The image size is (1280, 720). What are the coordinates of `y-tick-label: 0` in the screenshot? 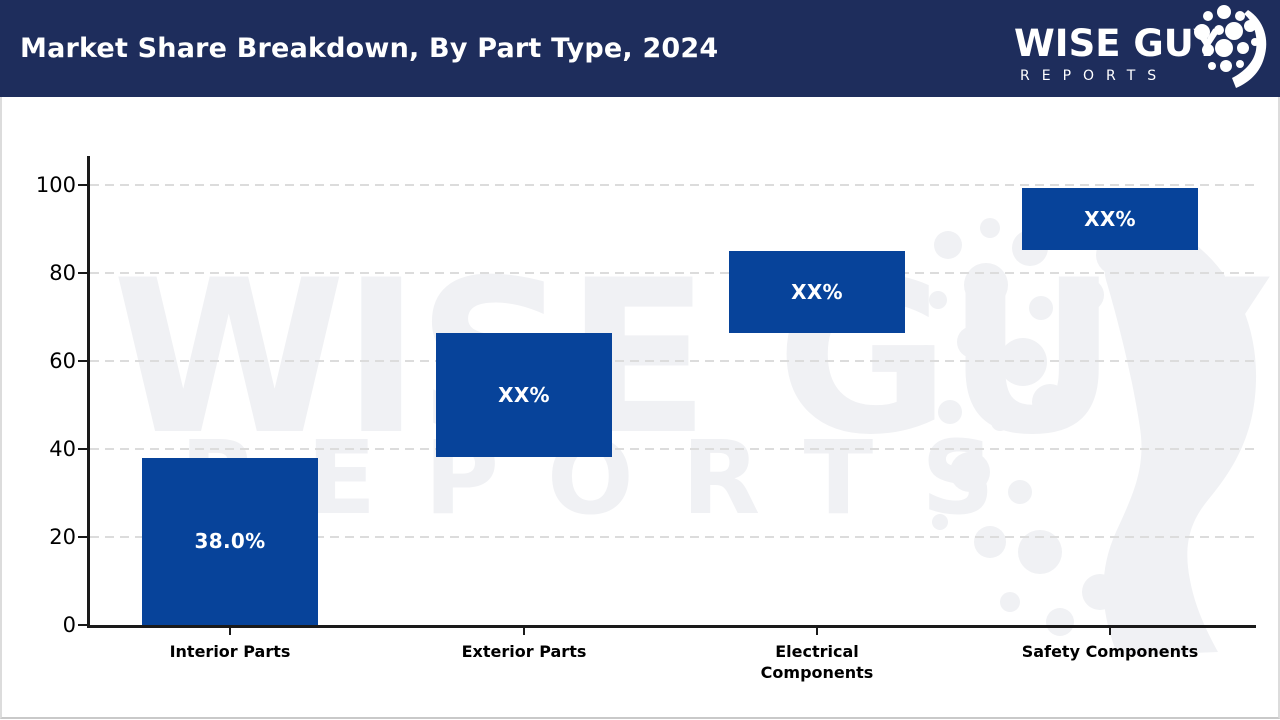 It's located at (69, 625).